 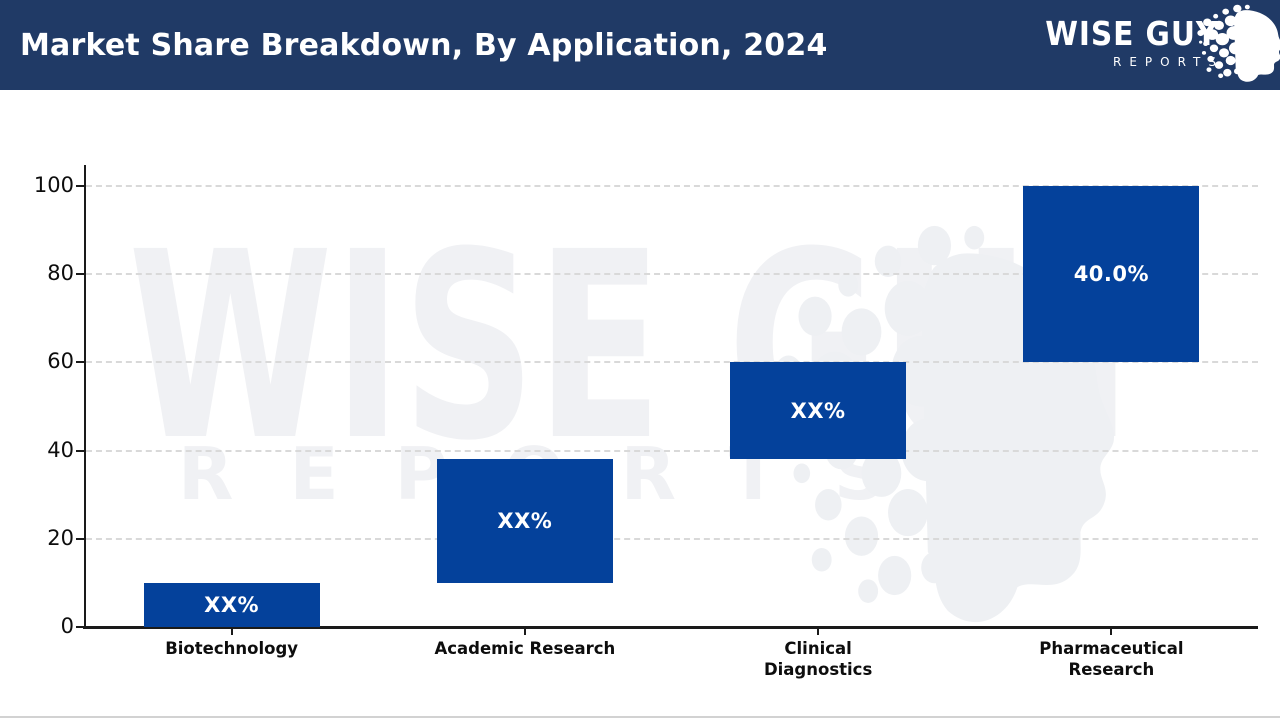 What do you see at coordinates (60, 449) in the screenshot?
I see `ytick-label-40: 40` at bounding box center [60, 449].